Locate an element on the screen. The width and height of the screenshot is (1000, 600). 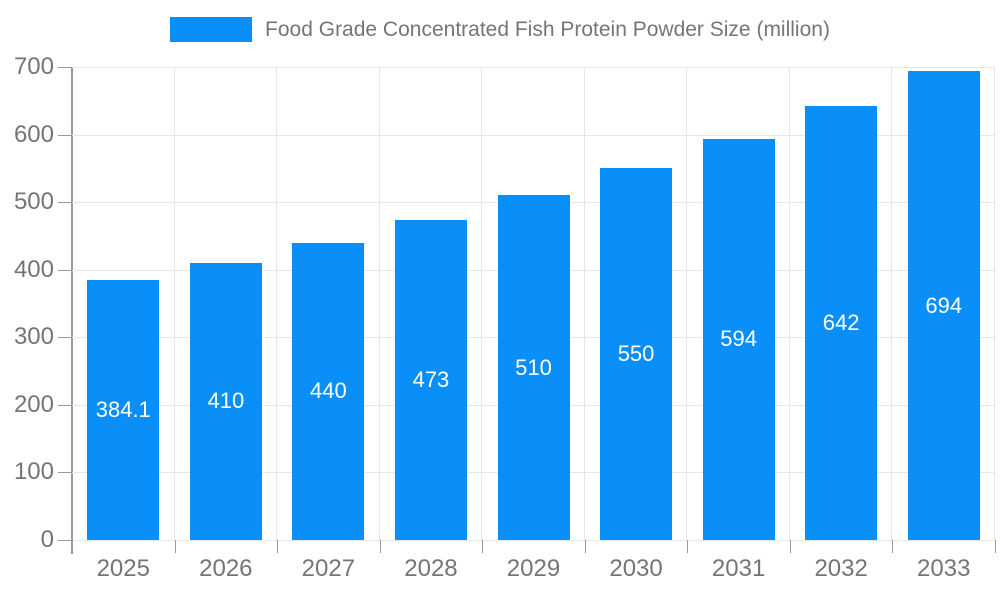
bar-value-label: 694 is located at coordinates (944, 305).